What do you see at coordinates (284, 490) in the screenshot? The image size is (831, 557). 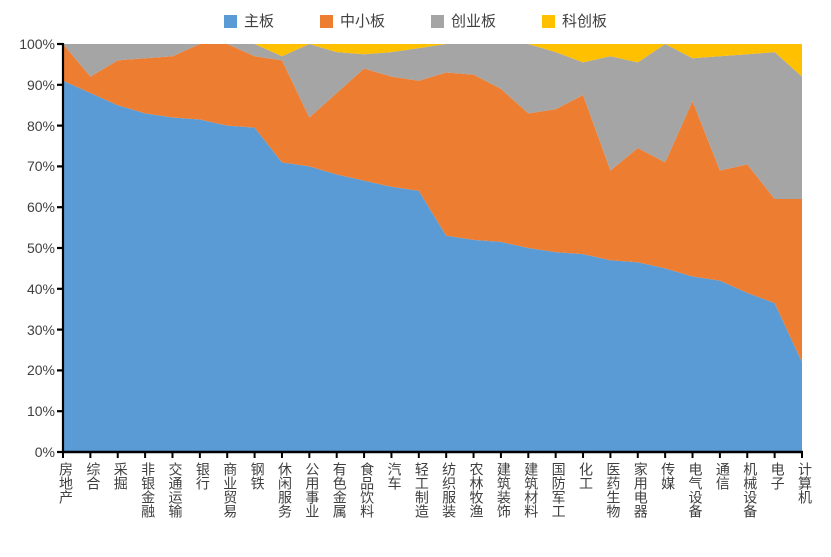 I see `x-axis-tick-label: 休闲服务` at bounding box center [284, 490].